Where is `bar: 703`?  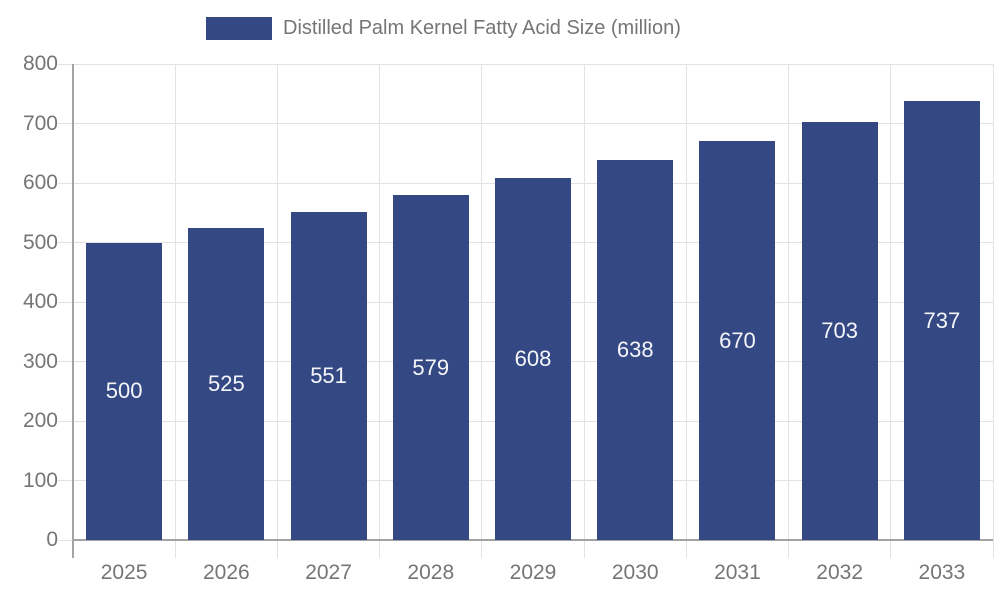 bar: 703 is located at coordinates (839, 330).